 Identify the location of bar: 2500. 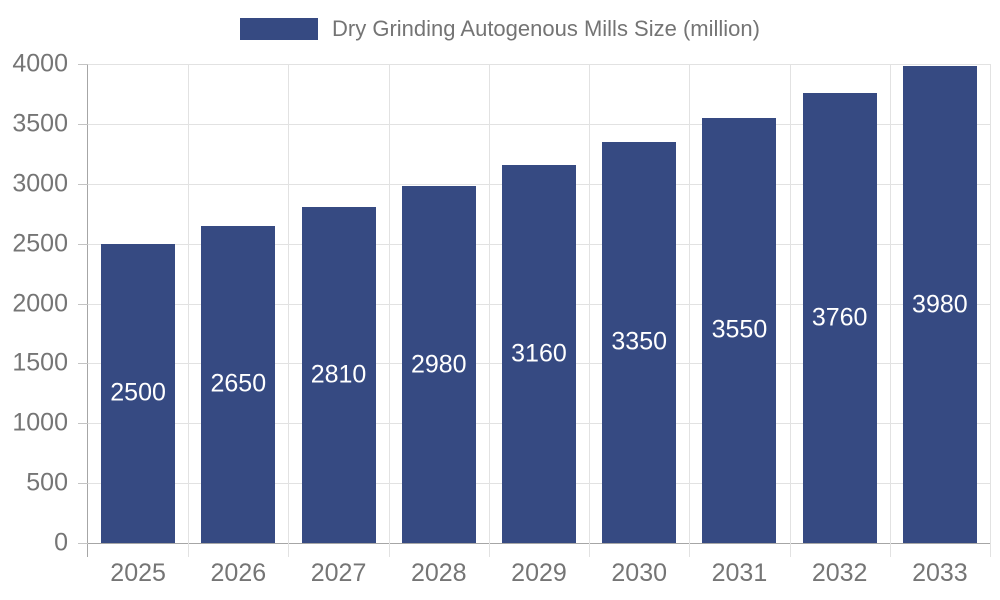
(138, 393).